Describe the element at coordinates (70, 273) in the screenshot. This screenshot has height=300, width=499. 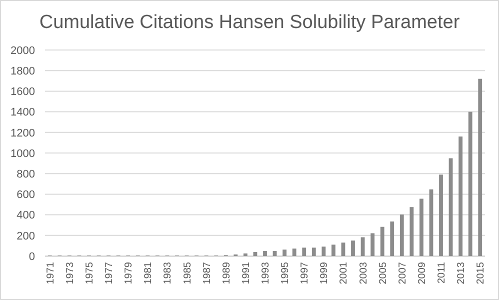
I see `x-tick-label: 1973` at that location.